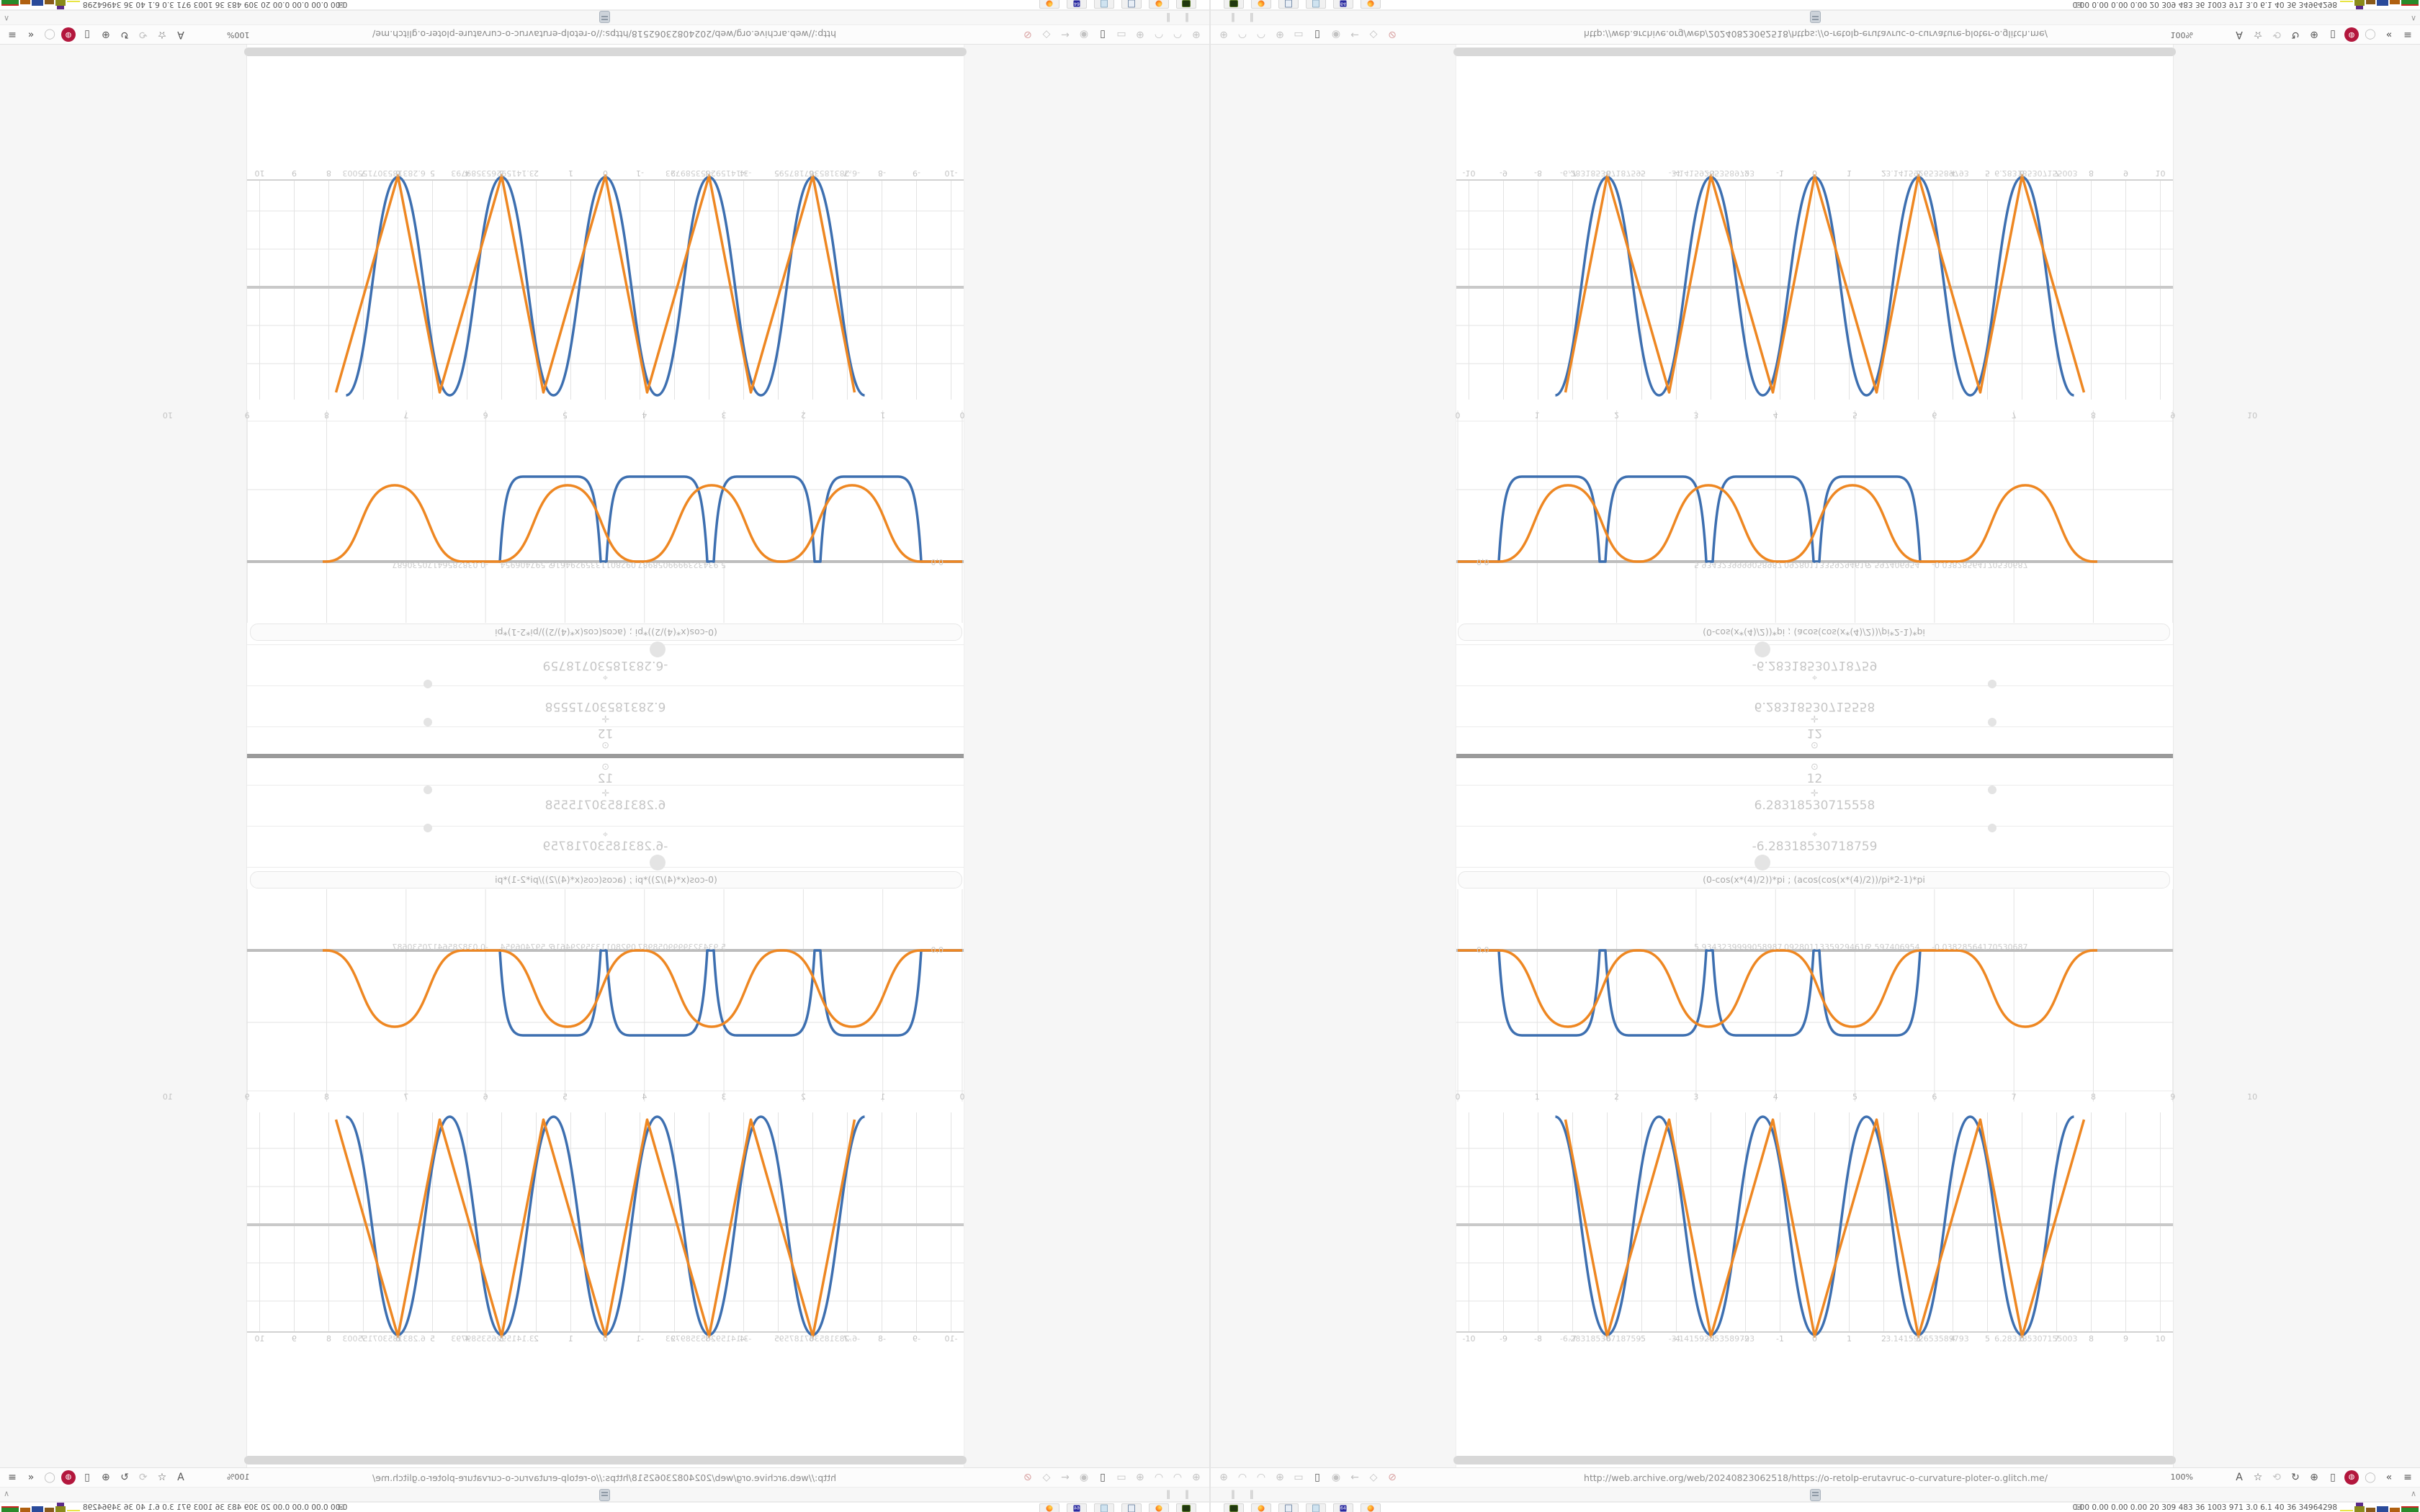 The image size is (2420, 1512). Describe the element at coordinates (1343, 4) in the screenshot. I see `box64-app-icon: 64` at that location.